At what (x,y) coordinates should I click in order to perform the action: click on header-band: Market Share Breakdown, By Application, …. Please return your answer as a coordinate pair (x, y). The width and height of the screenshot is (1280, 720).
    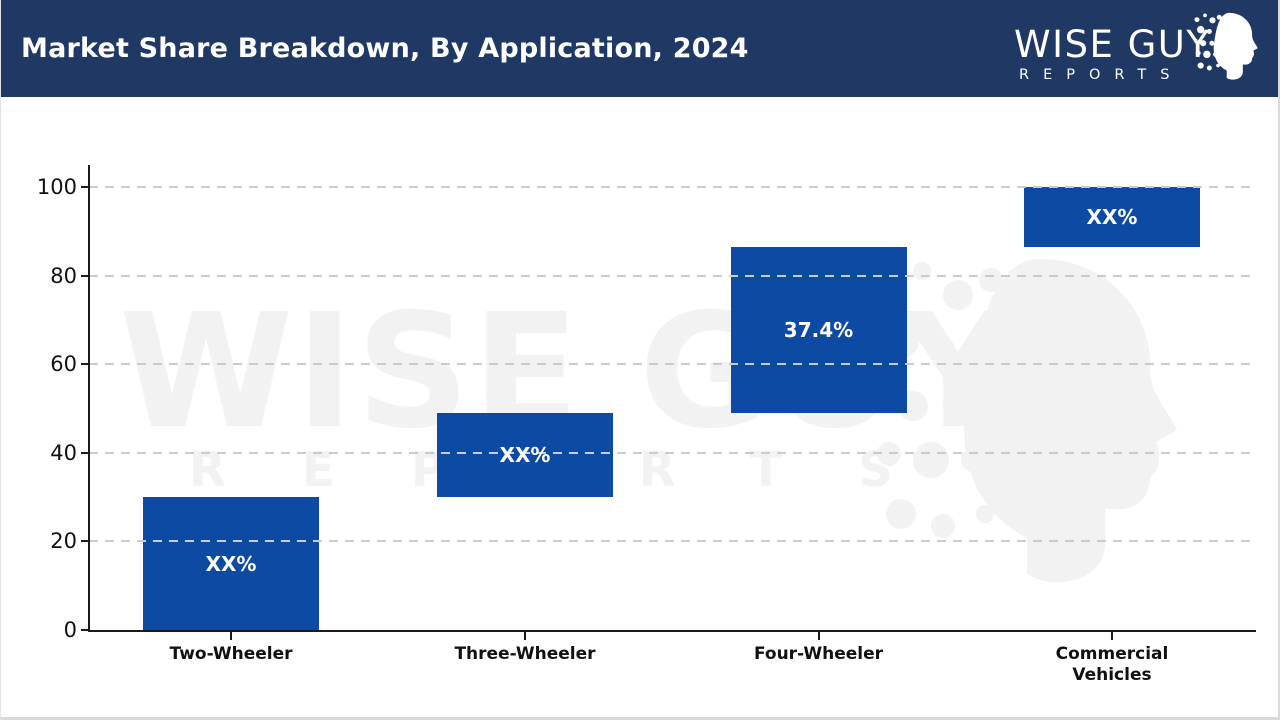
    Looking at the image, I should click on (639, 48).